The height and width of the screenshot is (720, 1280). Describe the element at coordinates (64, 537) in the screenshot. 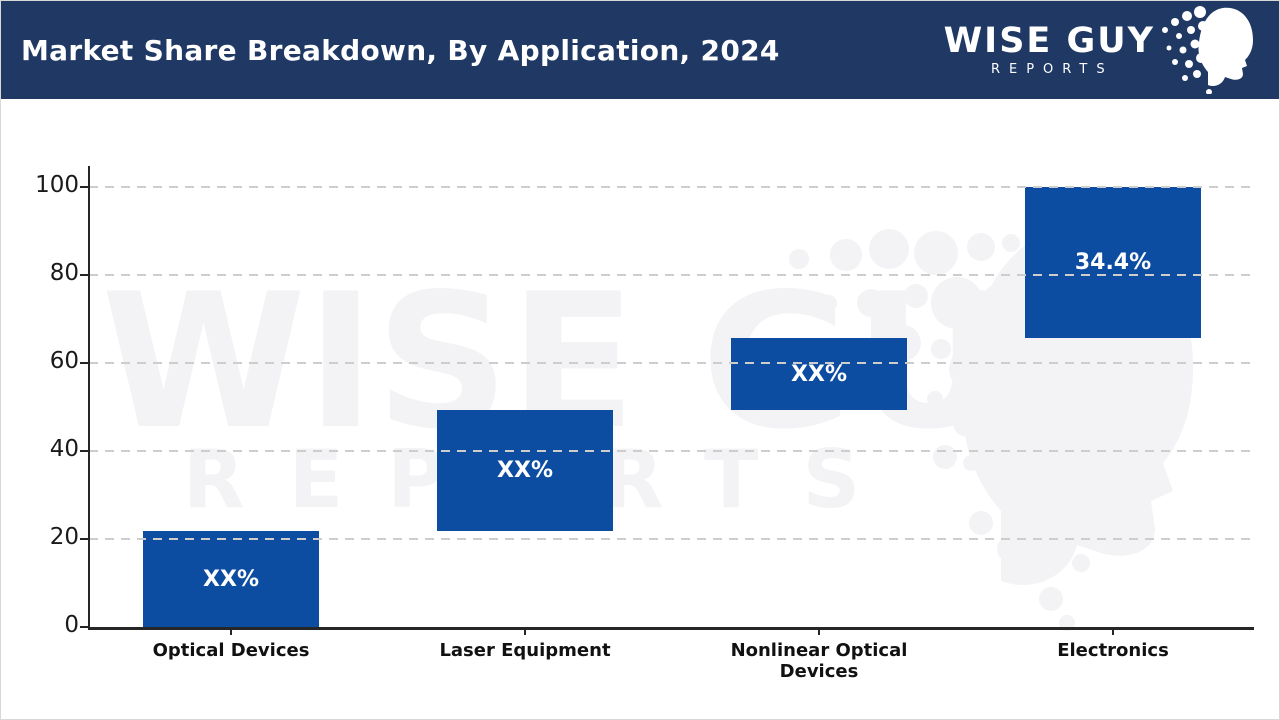

I see `y-axis-tick-label: 20` at that location.